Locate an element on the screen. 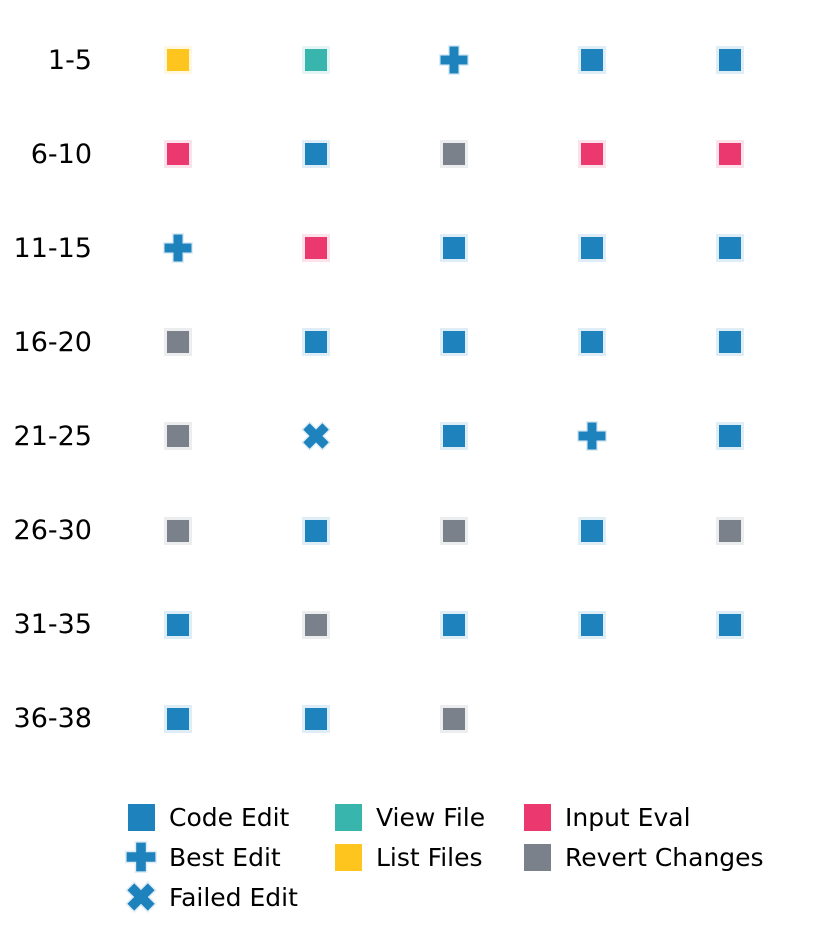  legend-label: Best Edit is located at coordinates (225, 857).